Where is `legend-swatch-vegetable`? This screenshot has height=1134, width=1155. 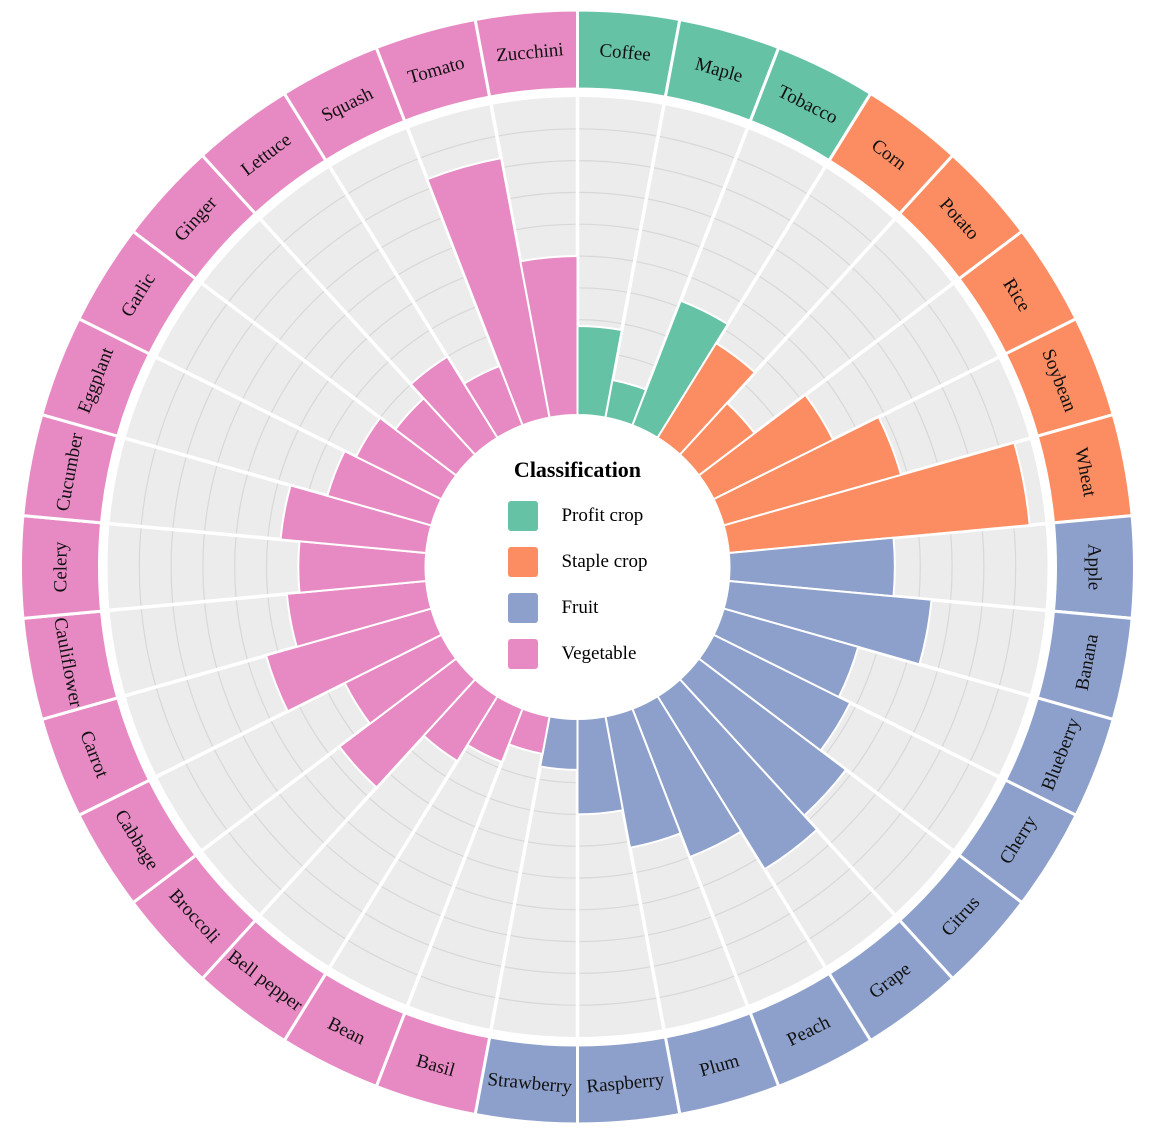
legend-swatch-vegetable is located at coordinates (522, 654).